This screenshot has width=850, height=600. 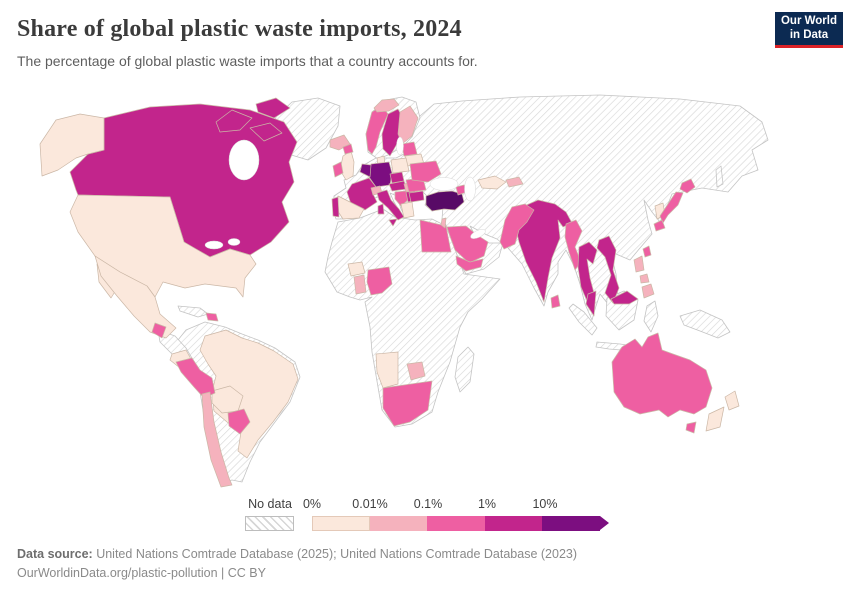 I want to click on country-dominican-republic, so click(x=212, y=317).